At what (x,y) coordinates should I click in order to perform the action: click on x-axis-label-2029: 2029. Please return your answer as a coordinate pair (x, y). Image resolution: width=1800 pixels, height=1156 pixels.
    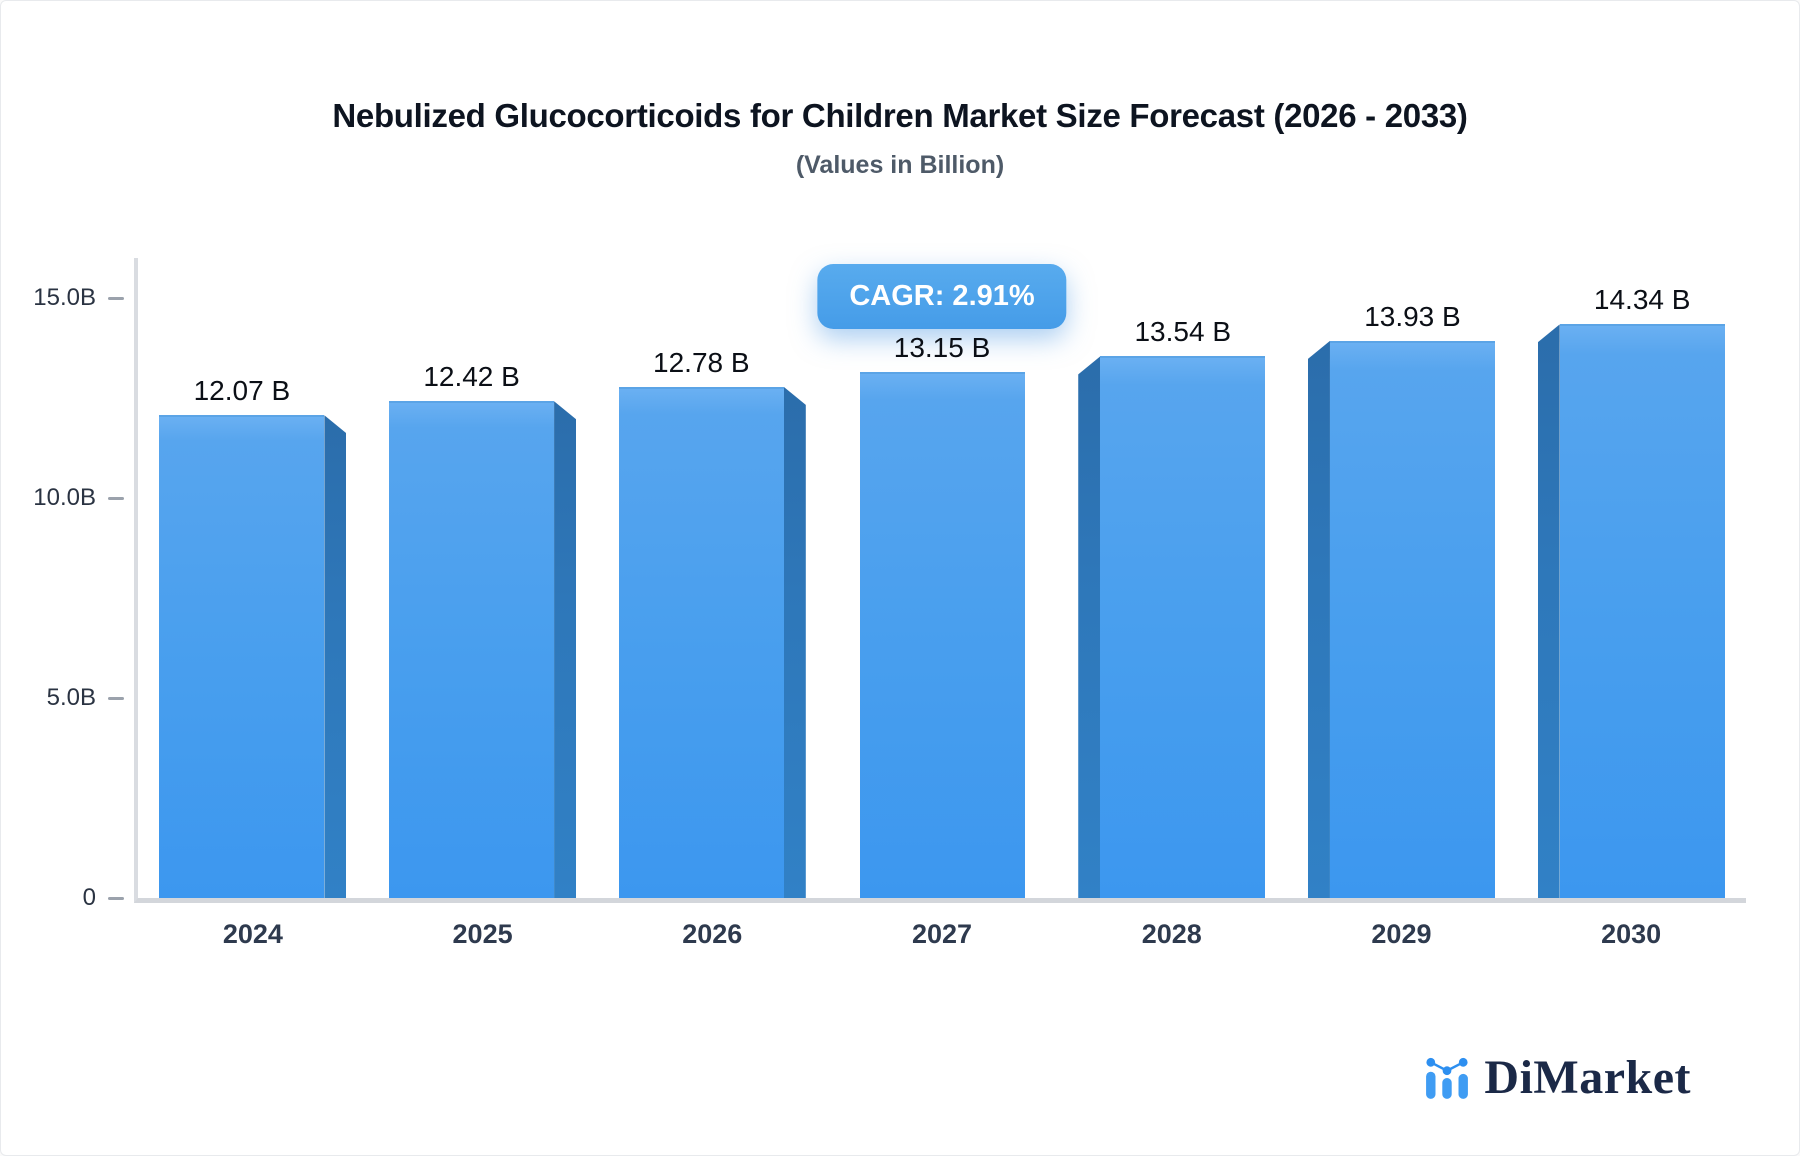
    Looking at the image, I should click on (1401, 934).